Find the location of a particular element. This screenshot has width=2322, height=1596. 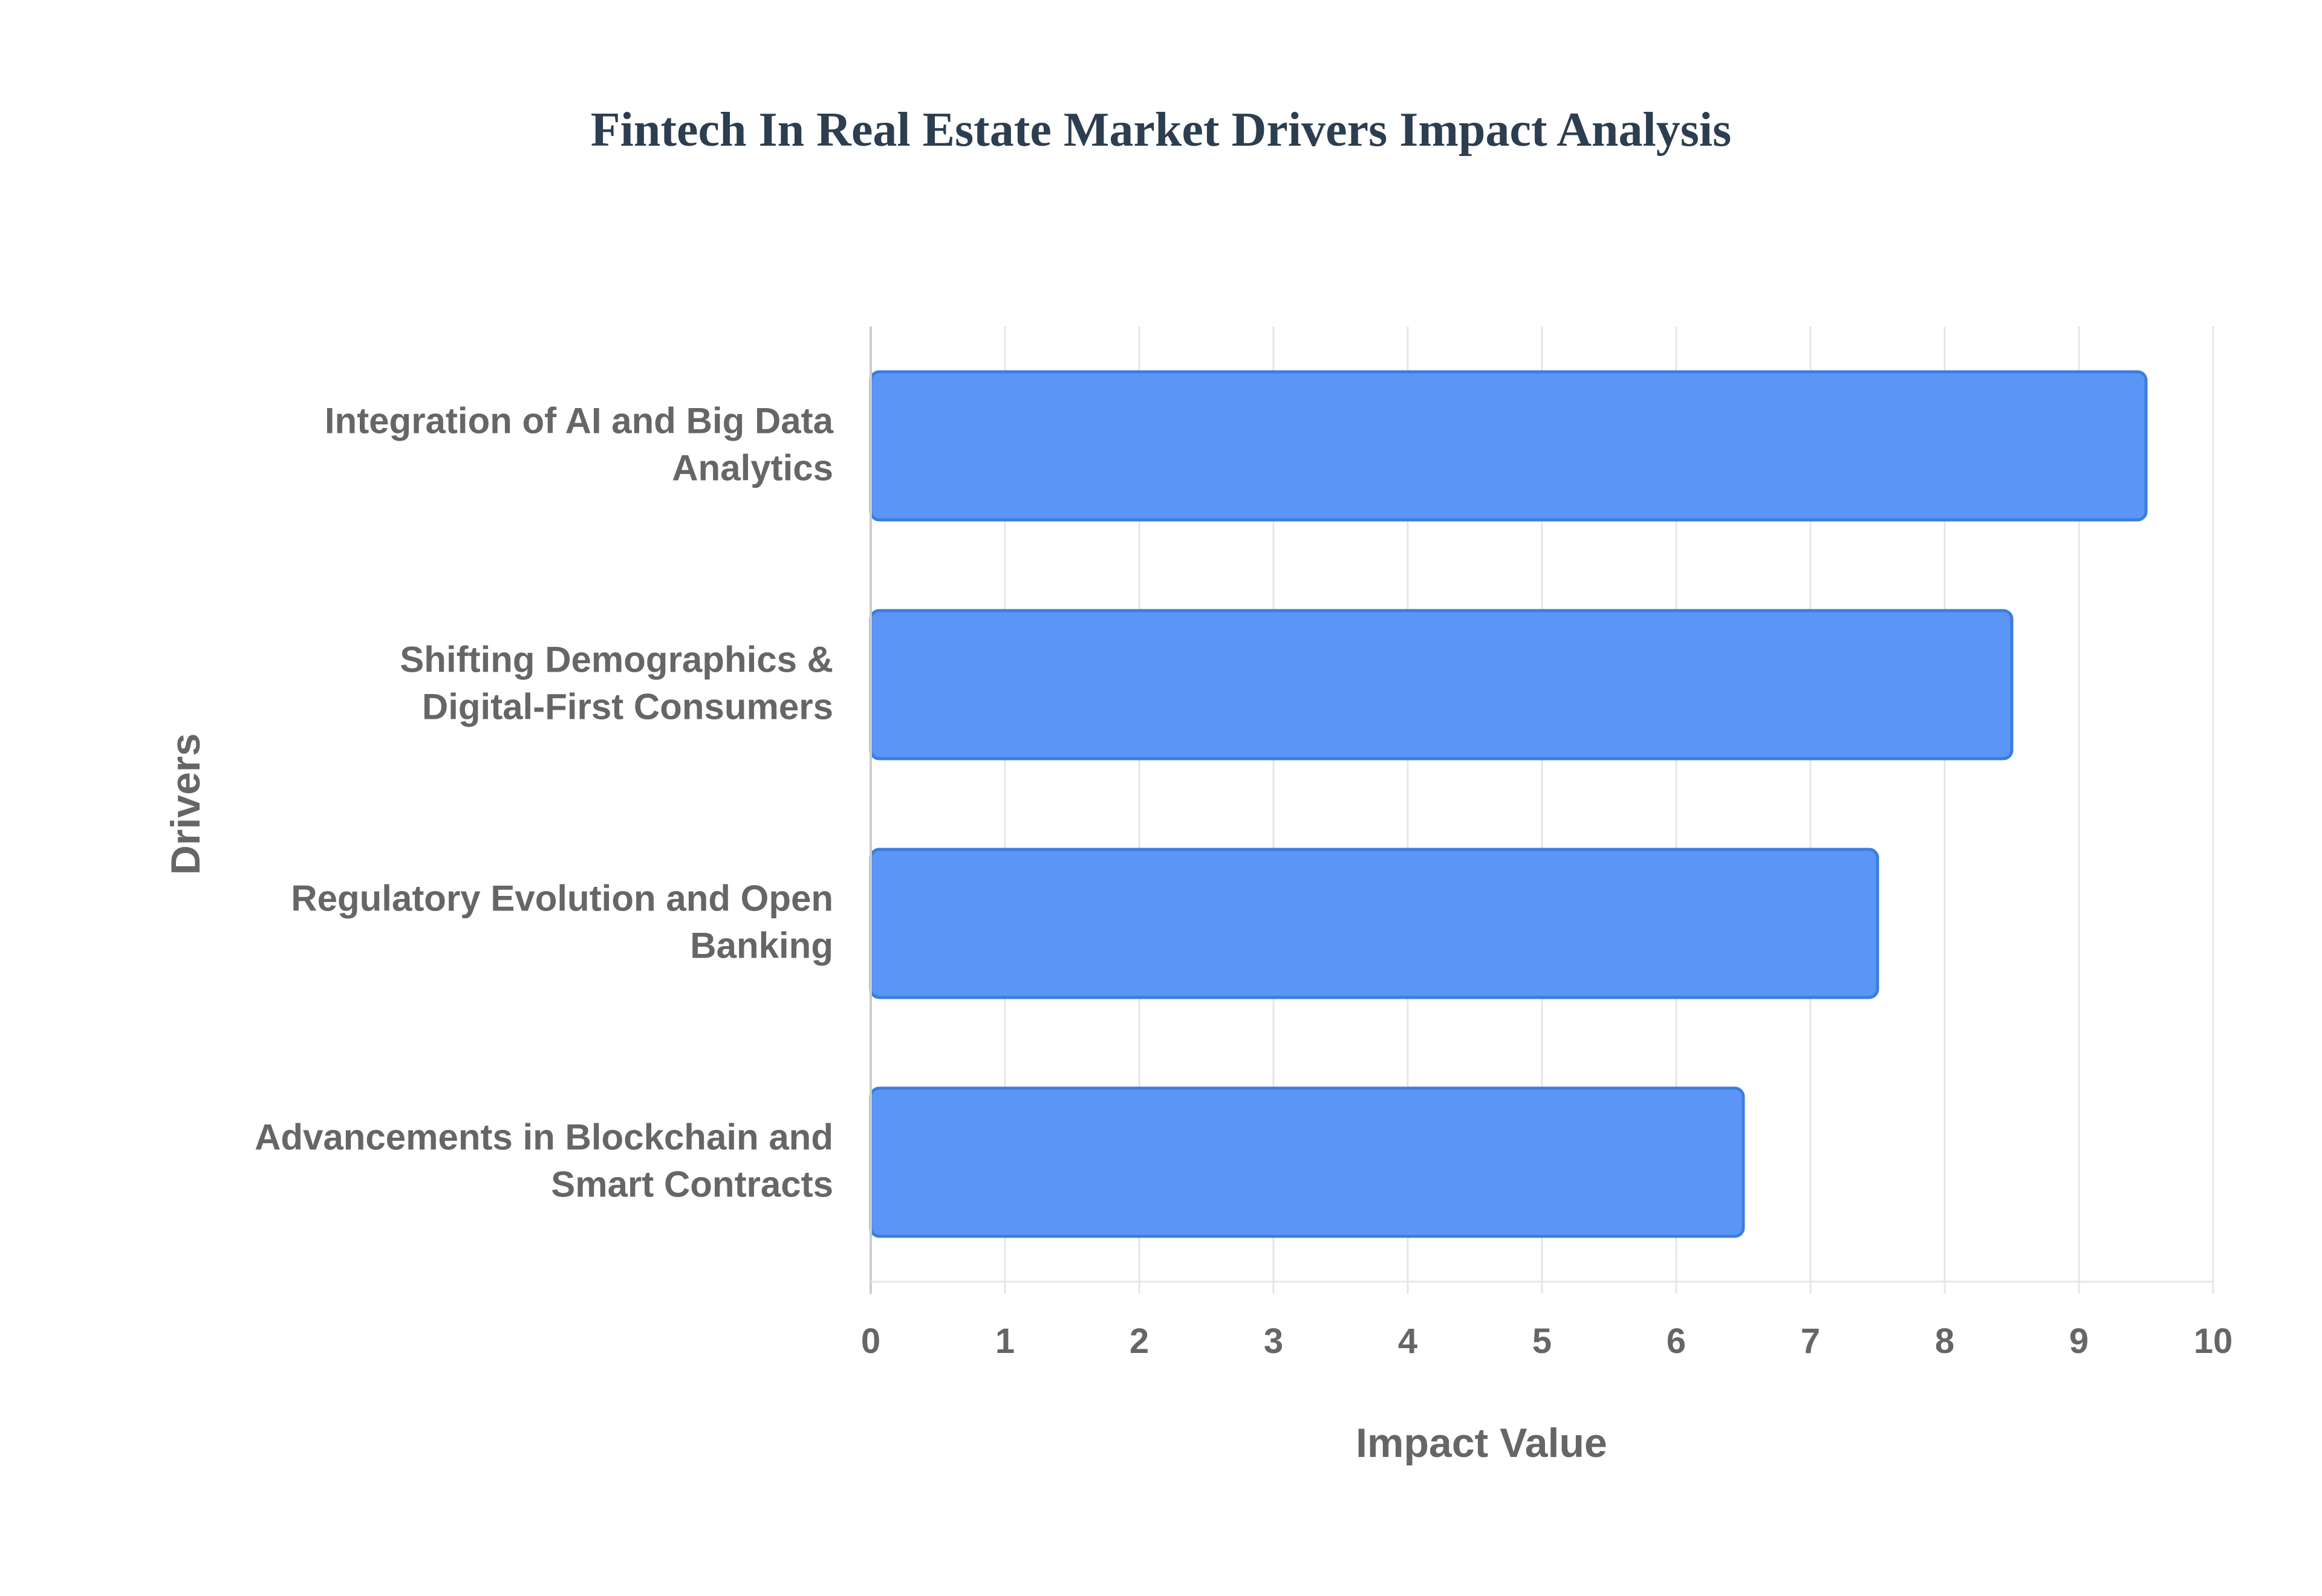

x-tick-label: 9 is located at coordinates (2079, 1341).